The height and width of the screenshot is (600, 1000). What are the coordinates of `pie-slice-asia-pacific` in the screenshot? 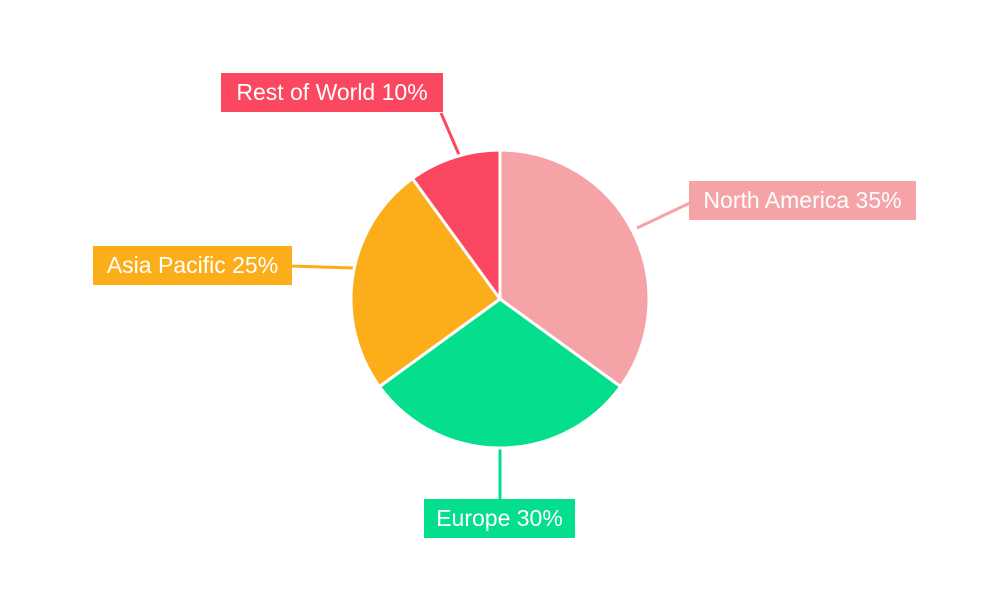 It's located at (425, 282).